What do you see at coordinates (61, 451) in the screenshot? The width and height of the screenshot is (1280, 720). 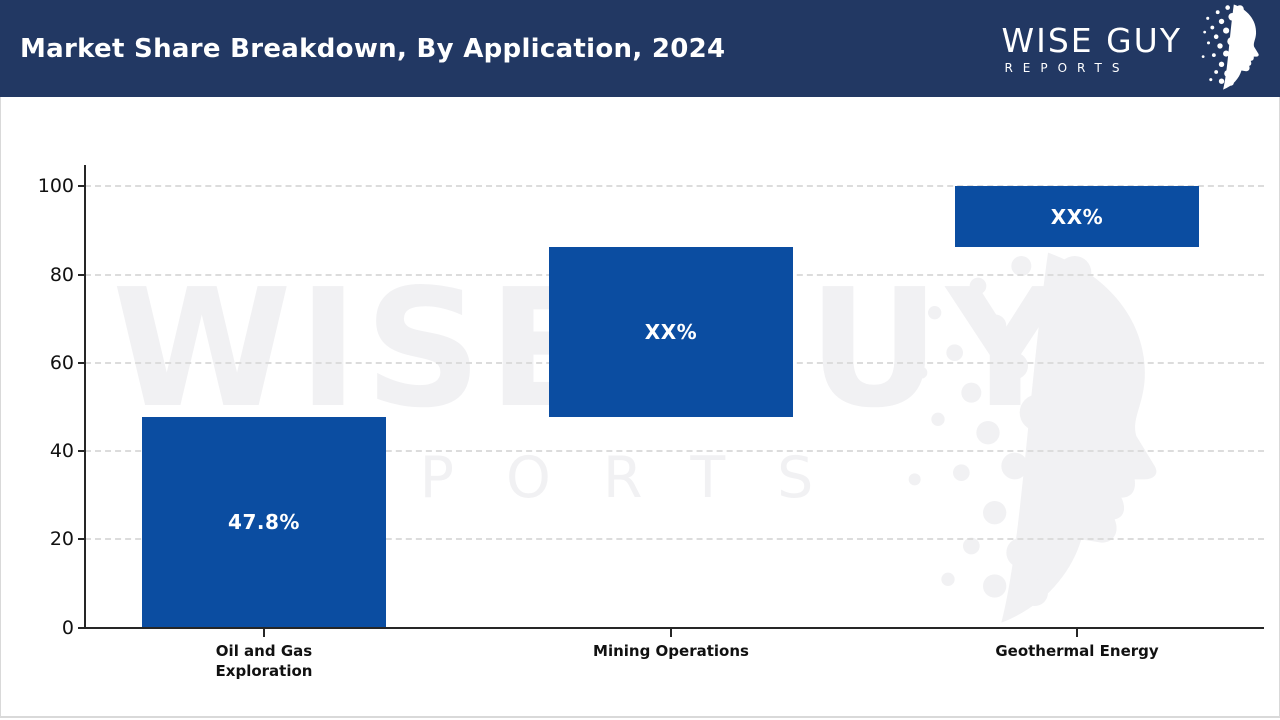 I see `y-tick-label: 40` at bounding box center [61, 451].